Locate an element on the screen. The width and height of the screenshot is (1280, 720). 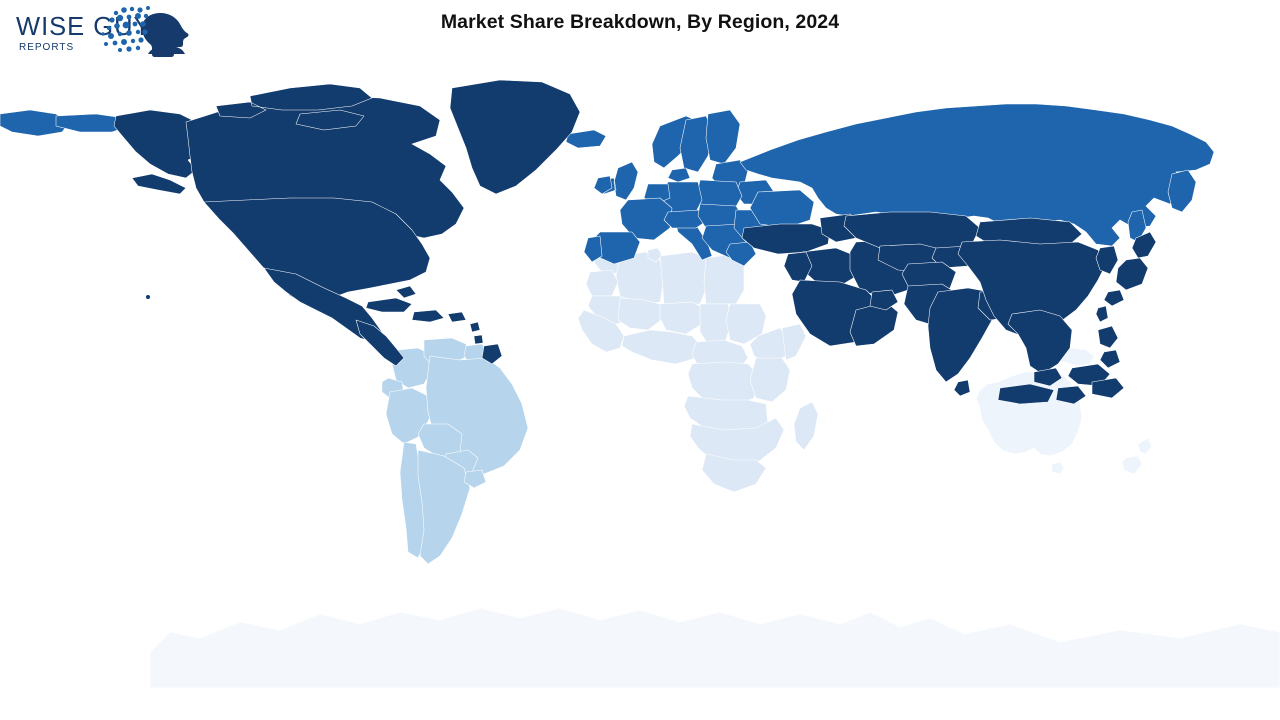
country-france is located at coordinates (646, 219).